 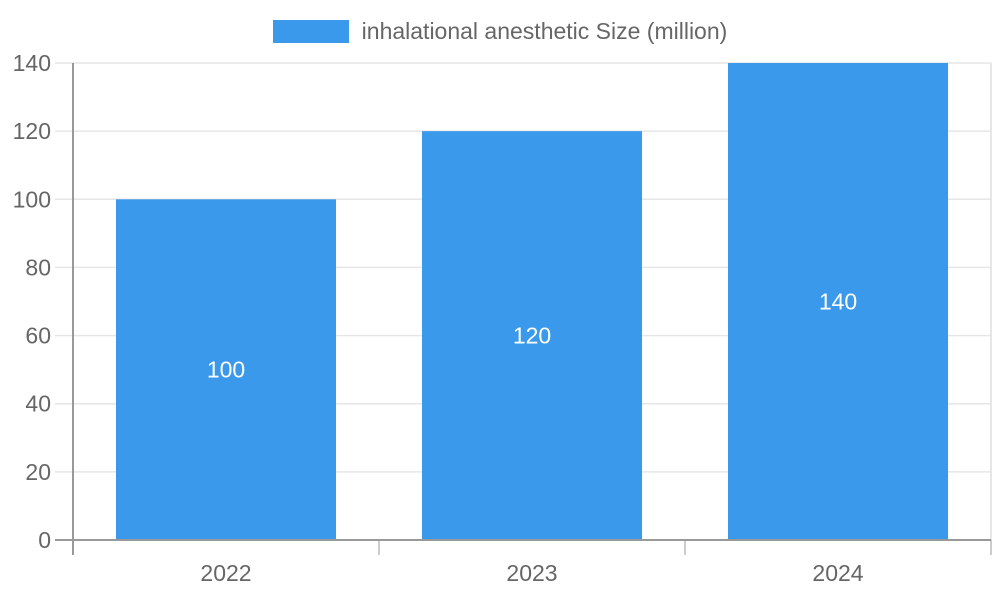 What do you see at coordinates (32, 63) in the screenshot?
I see `y-tick-label: 140` at bounding box center [32, 63].